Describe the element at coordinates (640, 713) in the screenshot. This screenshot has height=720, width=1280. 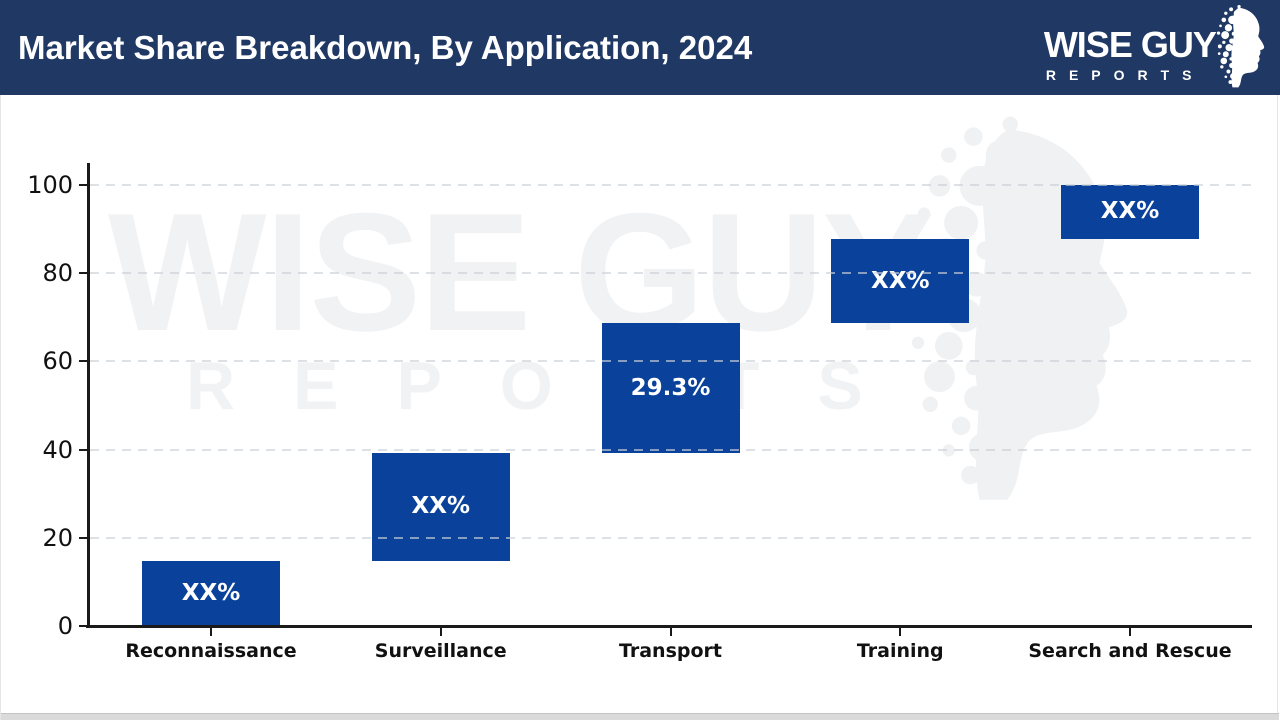
I see `bottom-border-line` at that location.